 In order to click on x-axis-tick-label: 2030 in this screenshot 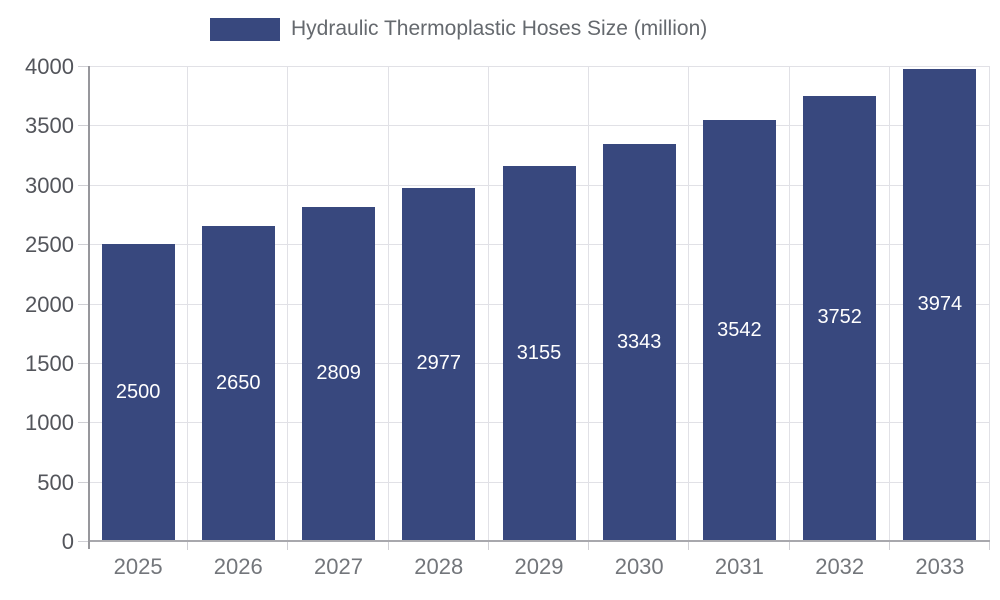, I will do `click(639, 566)`.